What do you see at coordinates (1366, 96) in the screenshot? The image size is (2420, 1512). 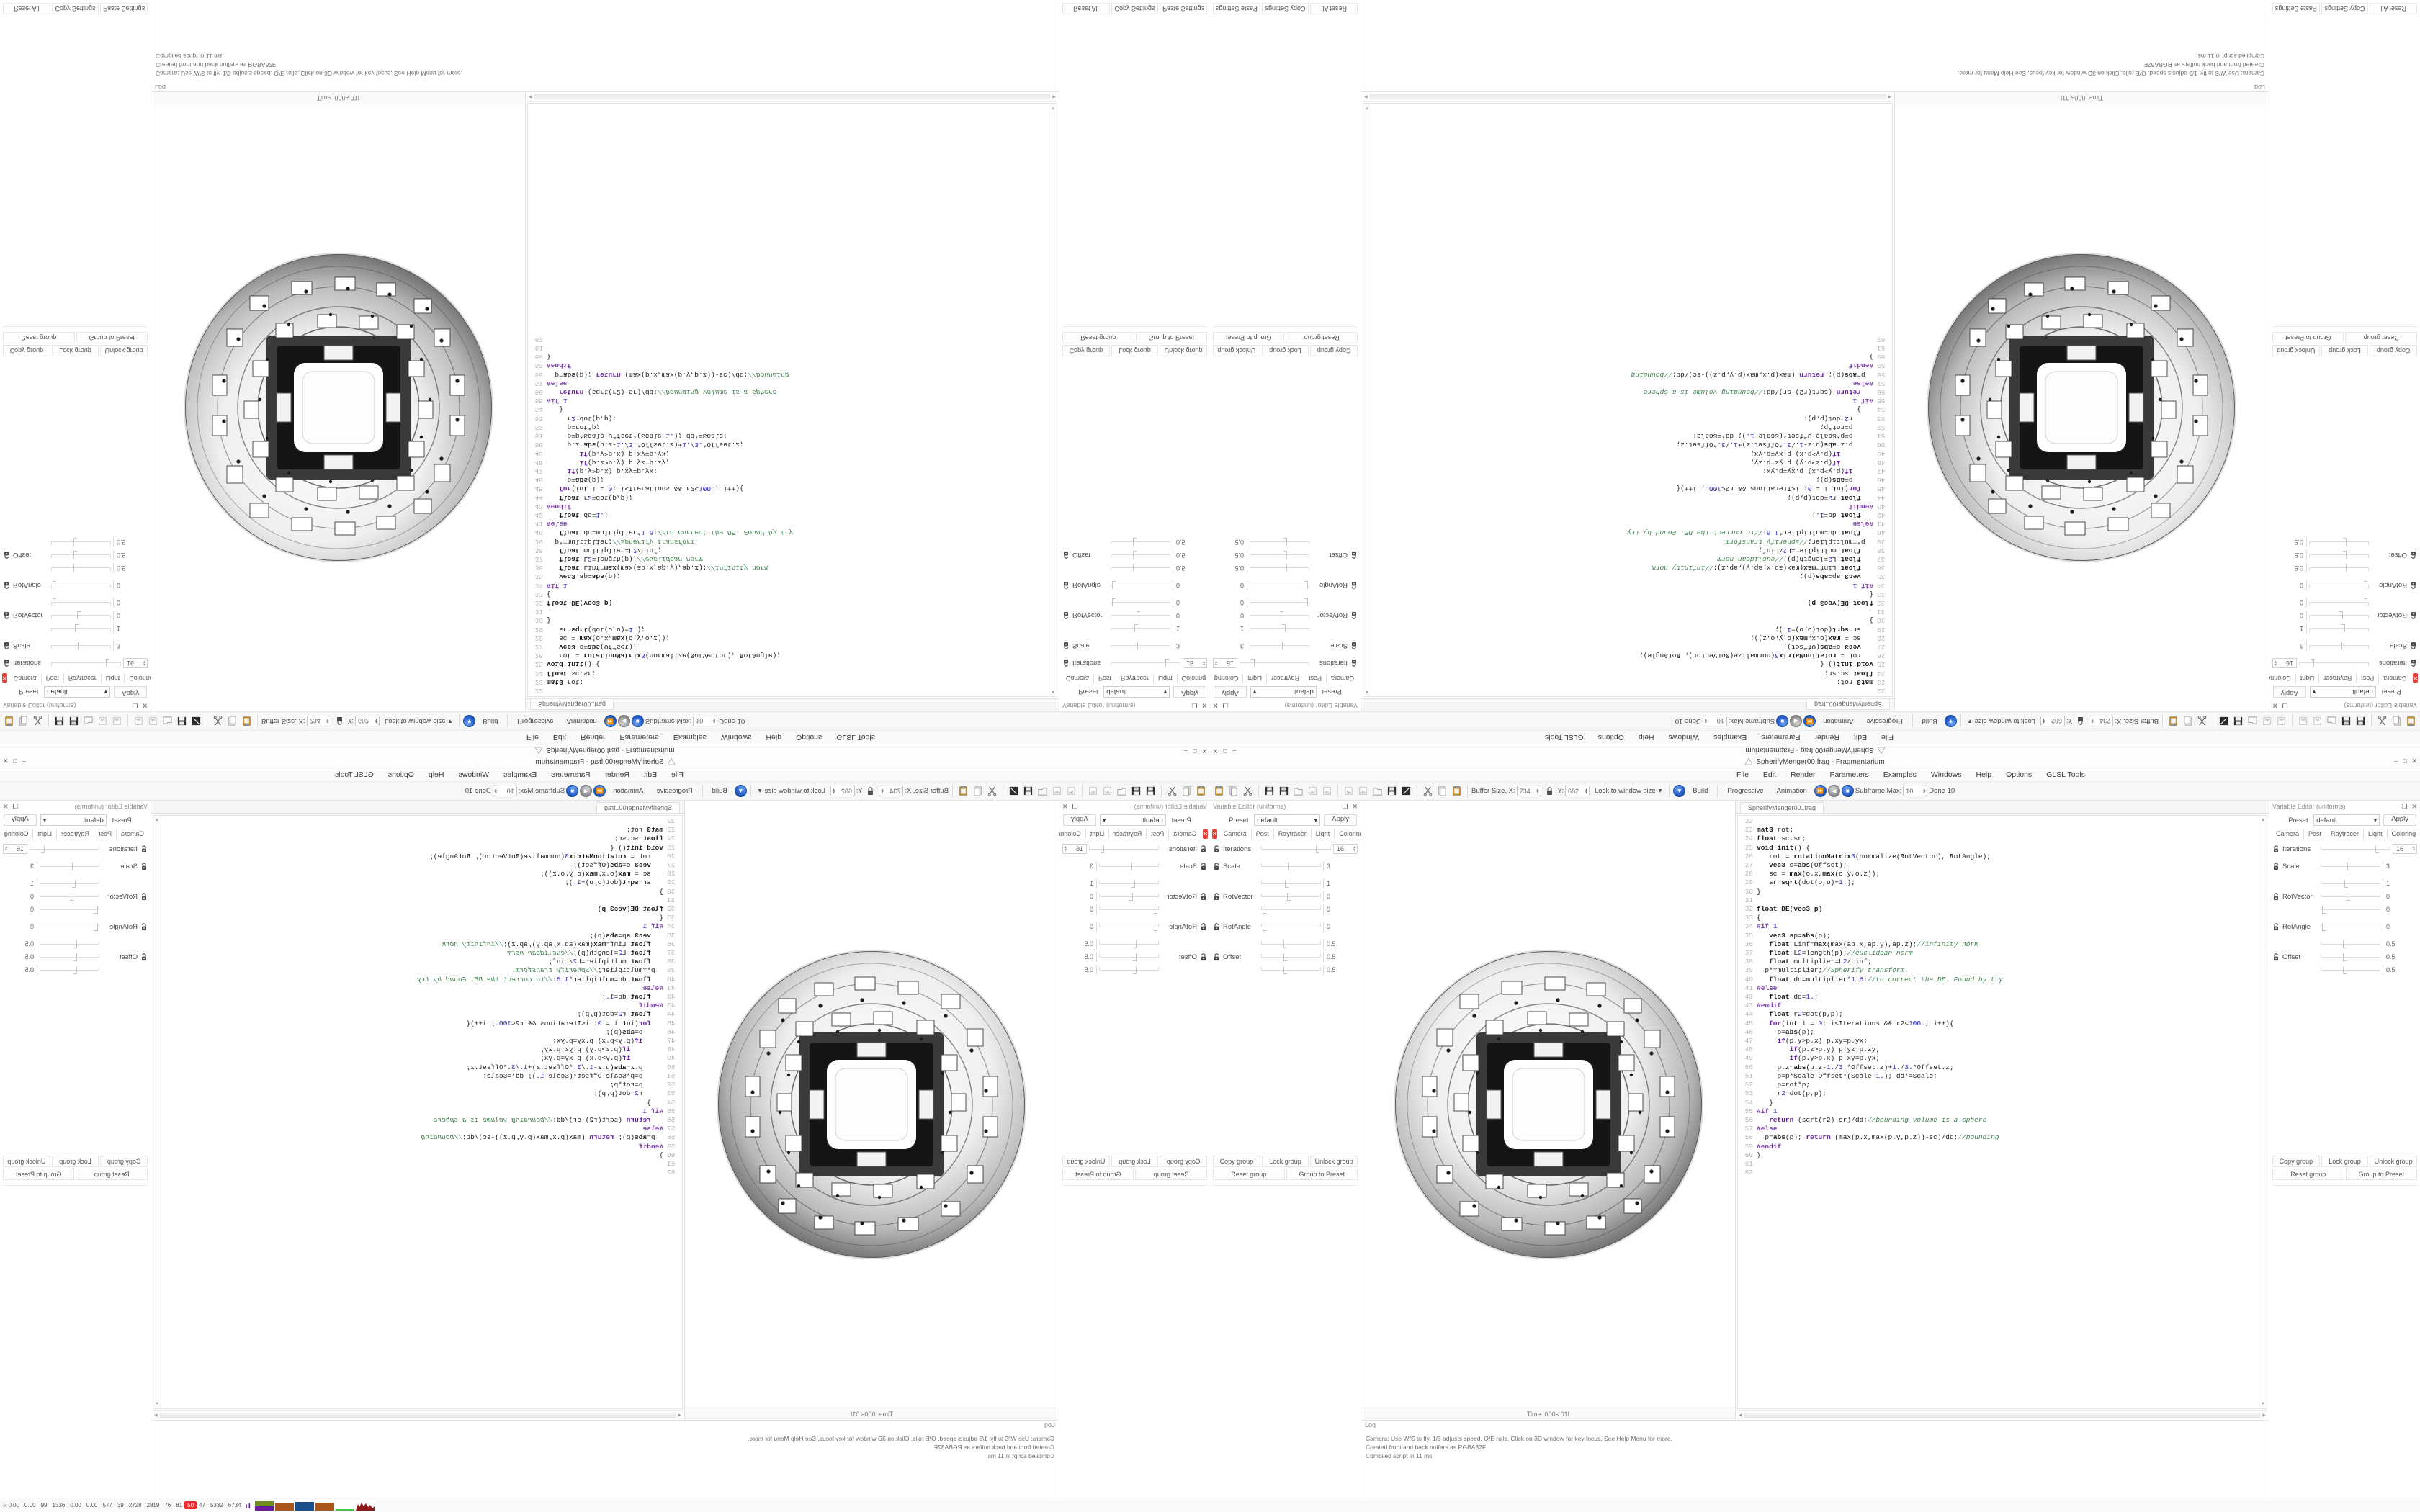 I see `scroll-right-icon: ▶` at bounding box center [1366, 96].